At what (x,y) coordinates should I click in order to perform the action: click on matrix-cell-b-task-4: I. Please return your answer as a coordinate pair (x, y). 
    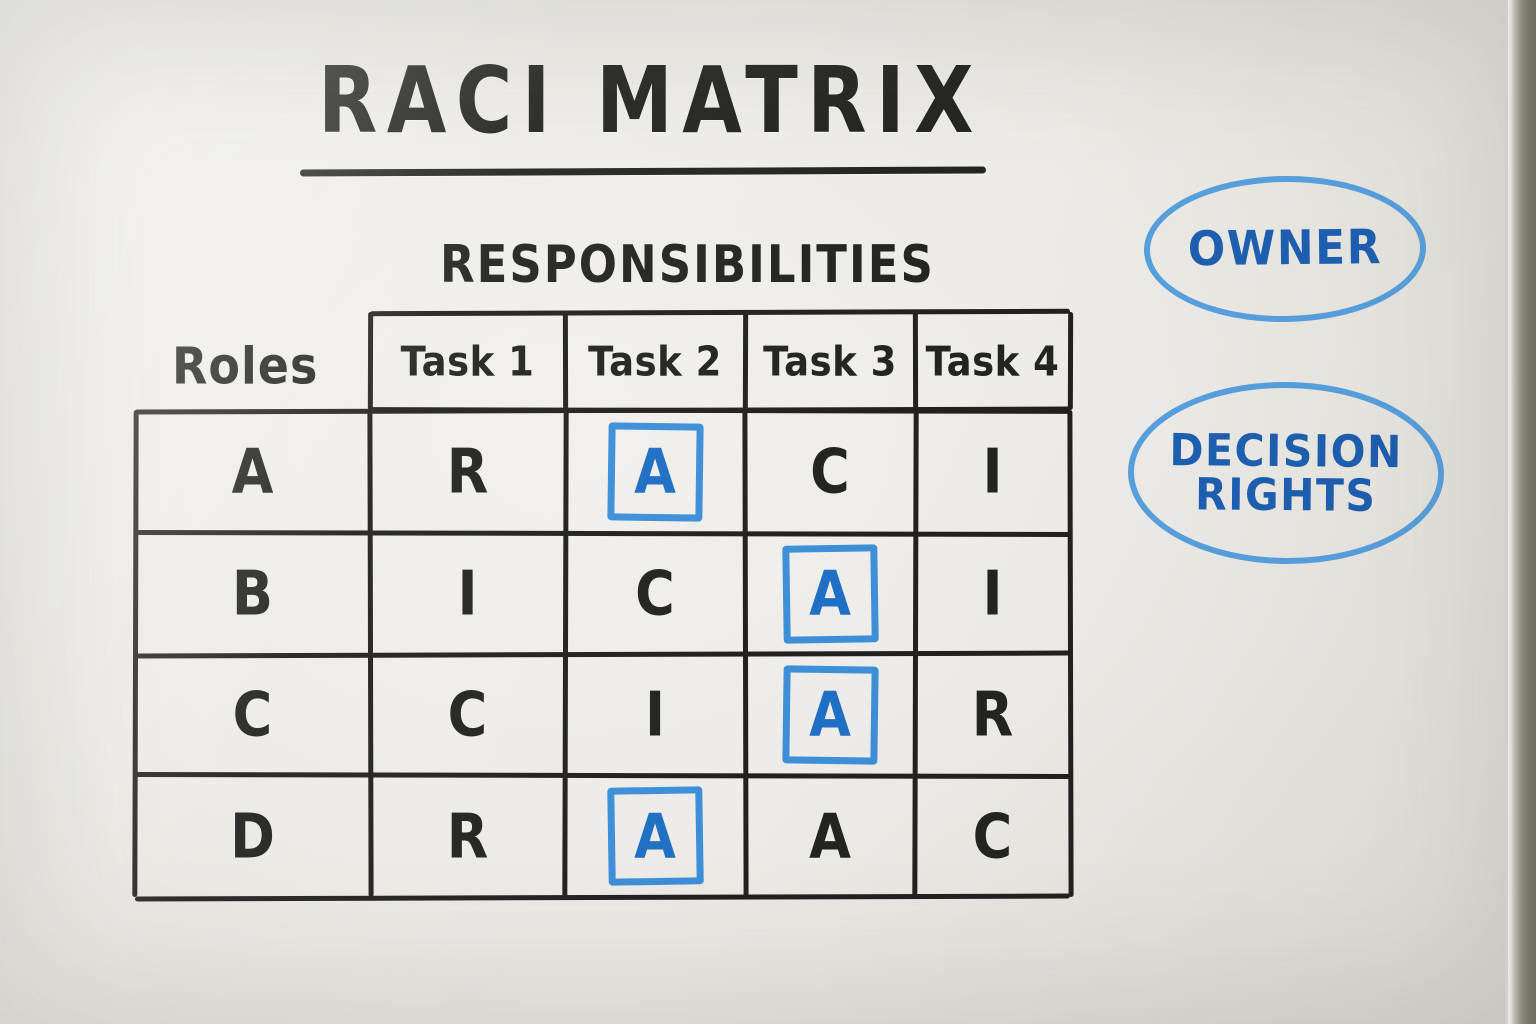
    Looking at the image, I should click on (992, 593).